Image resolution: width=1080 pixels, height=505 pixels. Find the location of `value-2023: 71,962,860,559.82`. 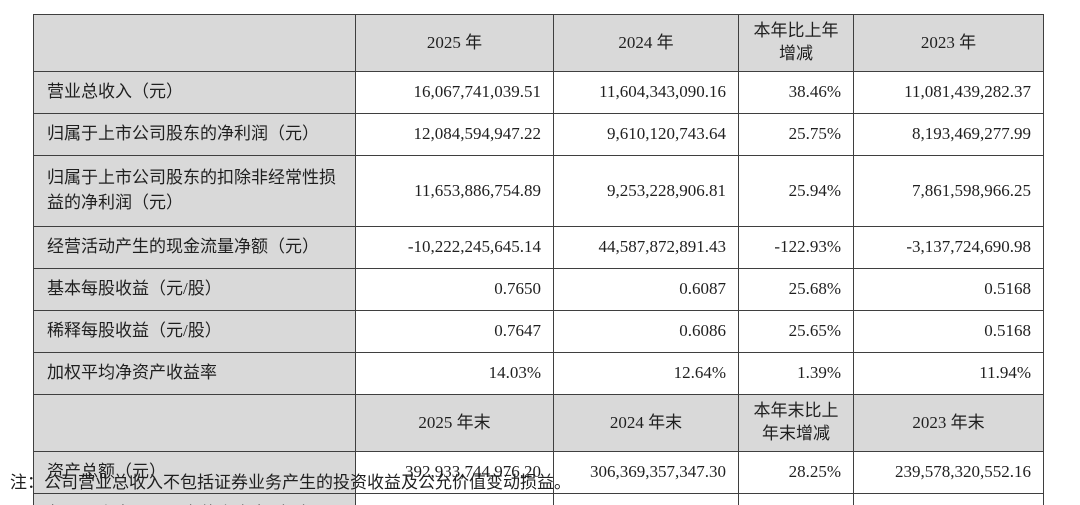

value-2023: 71,962,860,559.82 is located at coordinates (948, 499).